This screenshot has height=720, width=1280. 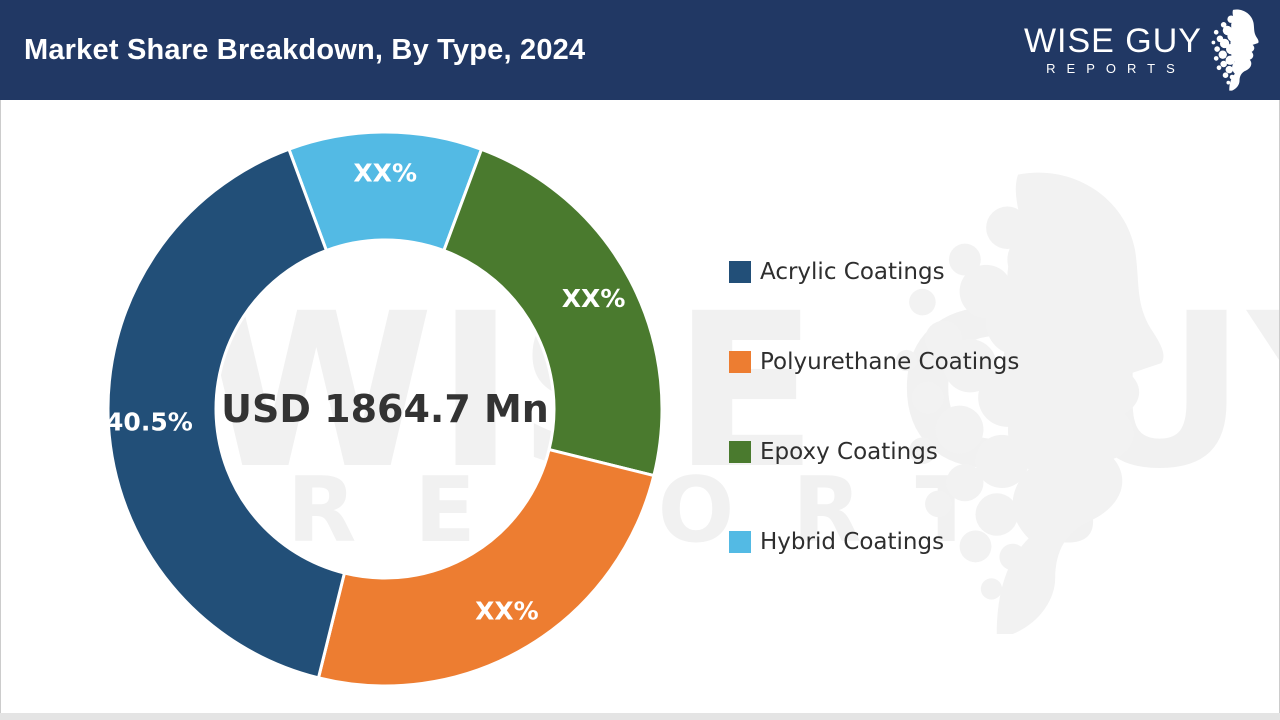 What do you see at coordinates (890, 362) in the screenshot?
I see `legend-label: Polyurethane Coatings` at bounding box center [890, 362].